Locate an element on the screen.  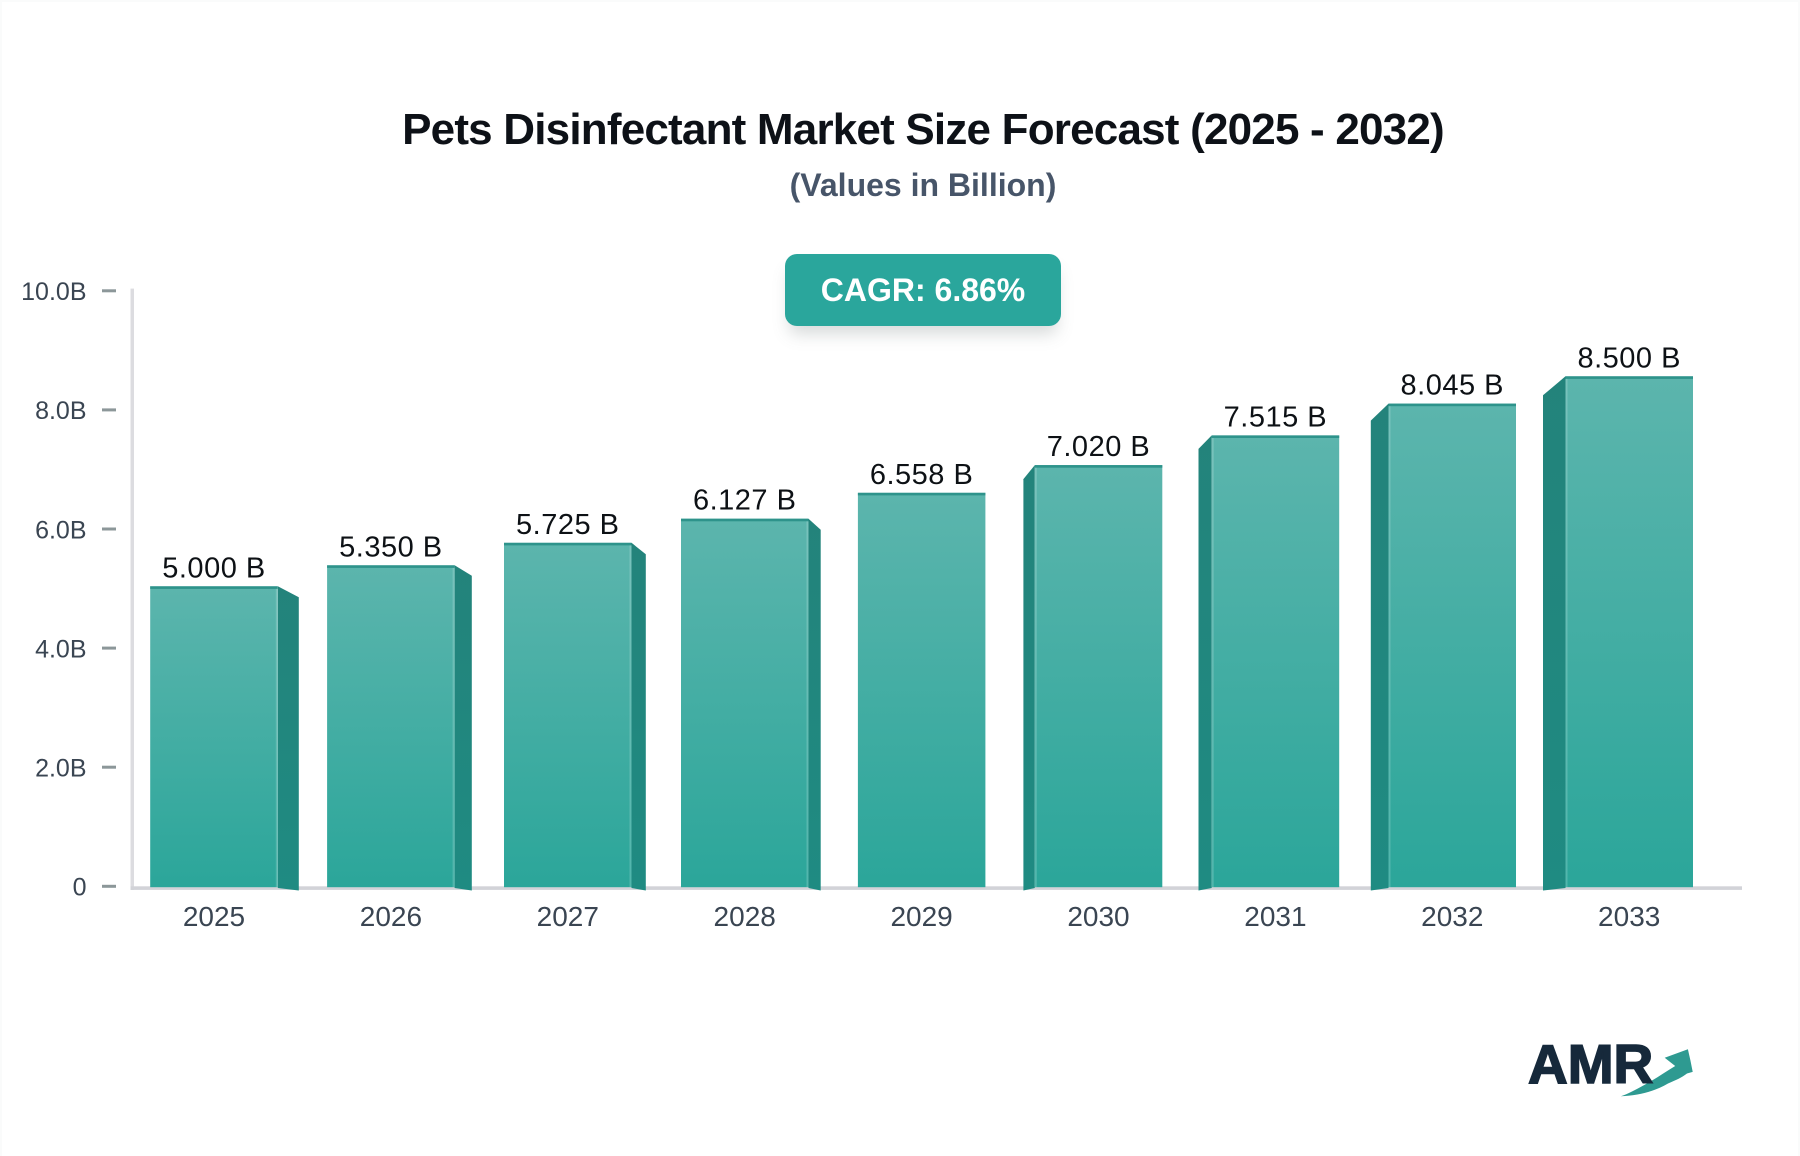
svg-text: 5.000 B is located at coordinates (213, 568).